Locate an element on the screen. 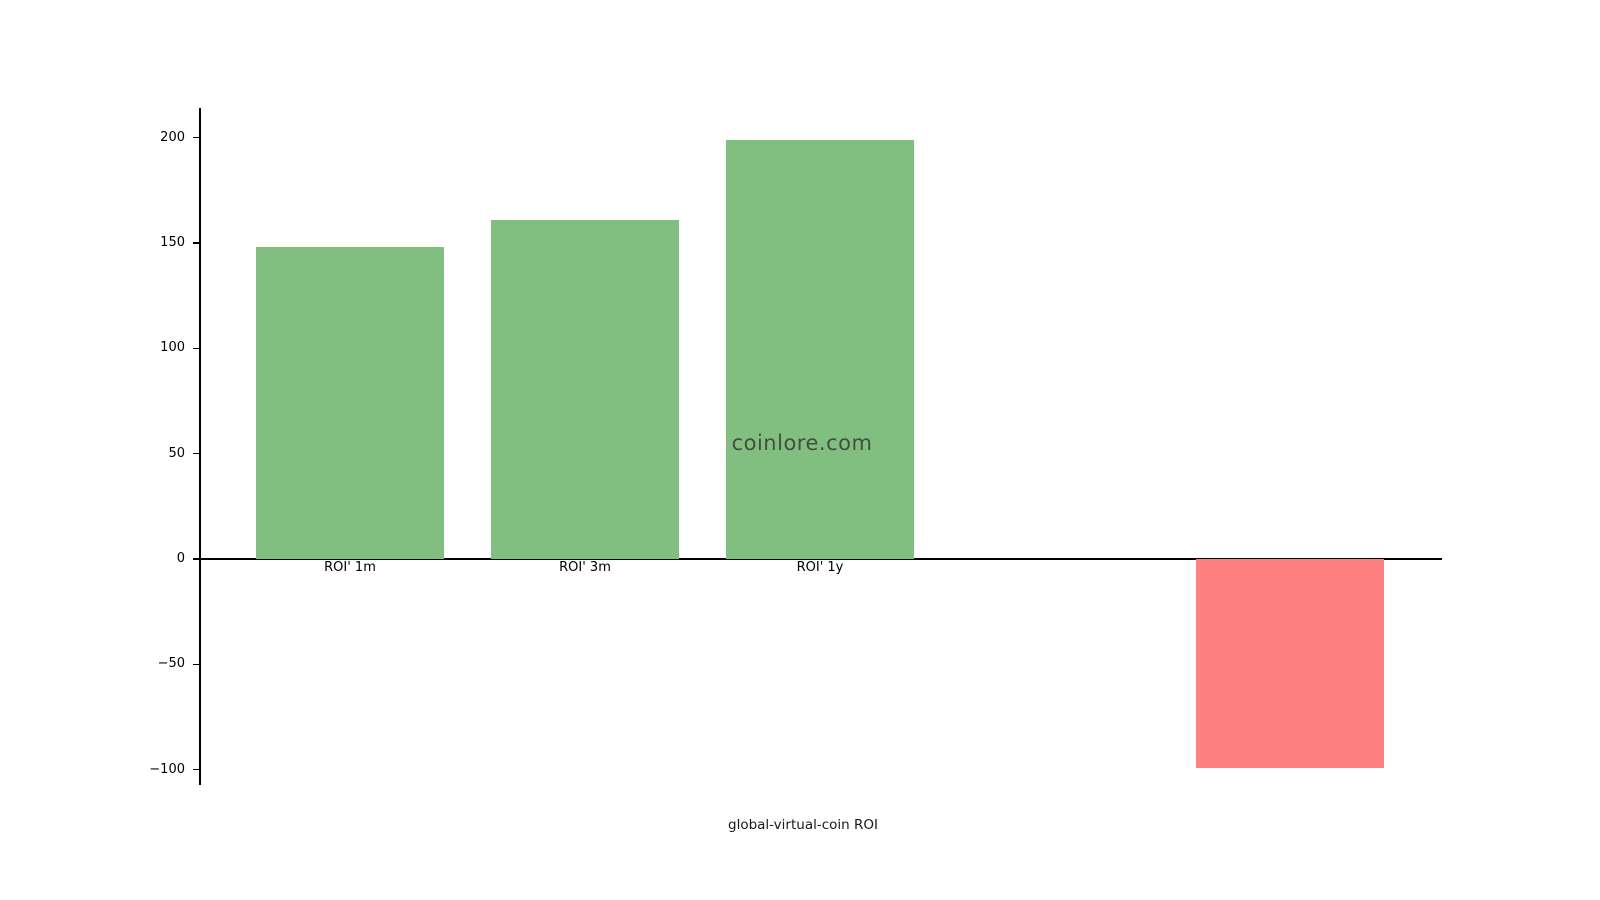 This screenshot has width=1600, height=900. bar-roi-1m is located at coordinates (350, 403).